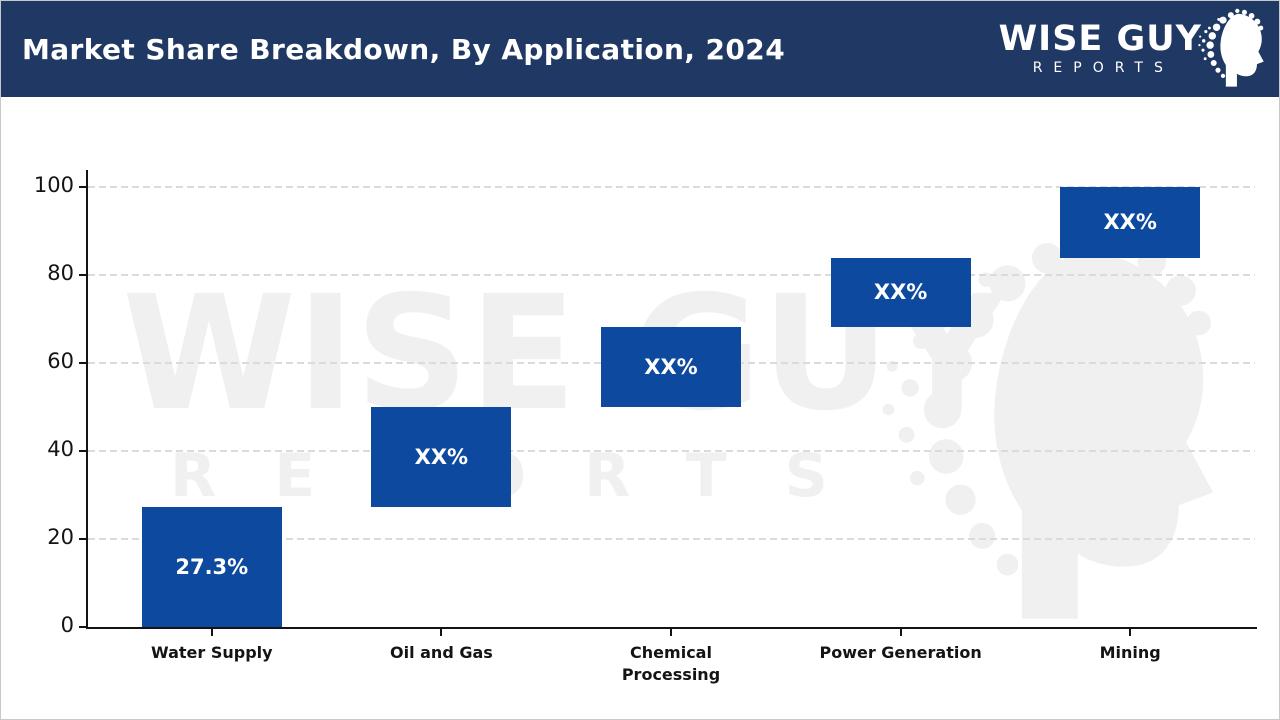 This screenshot has width=1280, height=720. Describe the element at coordinates (671, 663) in the screenshot. I see `x-category-label-chemical-processing: Chemical Processing` at that location.